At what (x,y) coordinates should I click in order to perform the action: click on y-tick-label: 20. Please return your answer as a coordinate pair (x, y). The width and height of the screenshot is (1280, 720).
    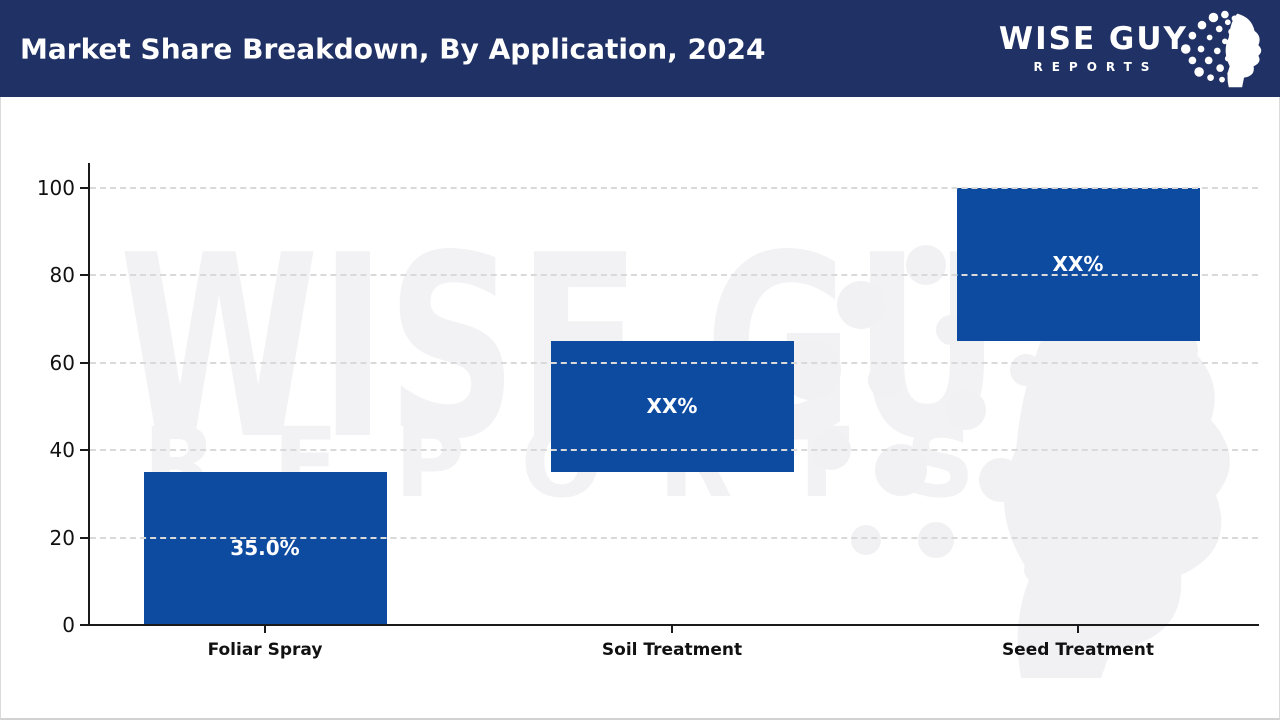
    Looking at the image, I should click on (62, 537).